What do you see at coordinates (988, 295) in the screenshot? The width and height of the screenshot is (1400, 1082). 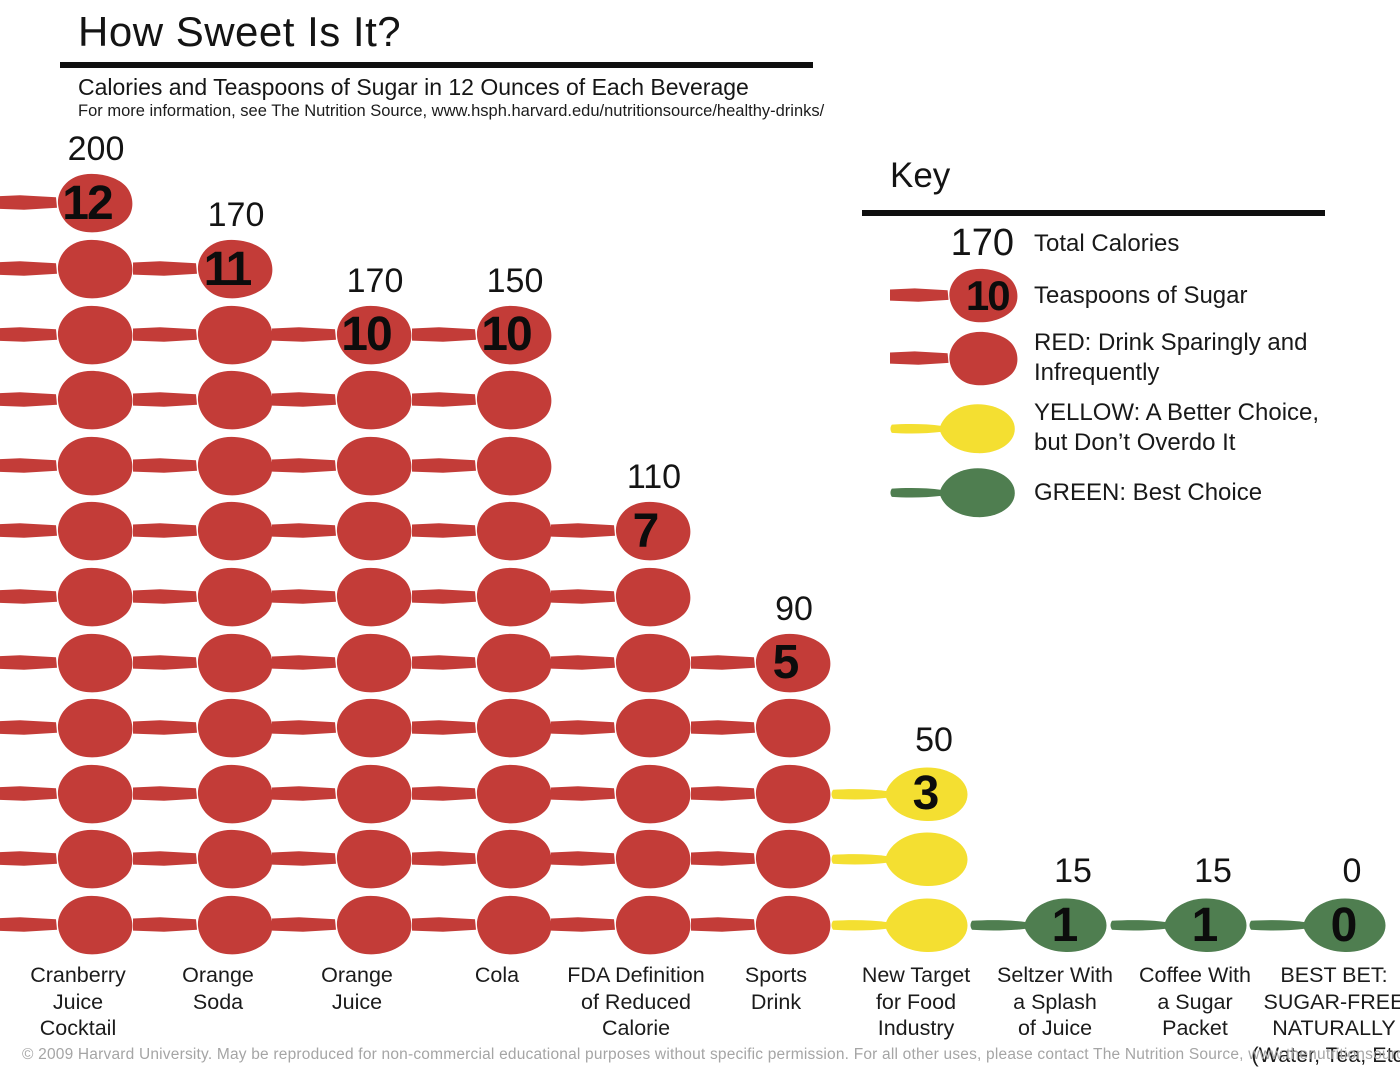 I see `key-teaspoons-sample: 10` at bounding box center [988, 295].